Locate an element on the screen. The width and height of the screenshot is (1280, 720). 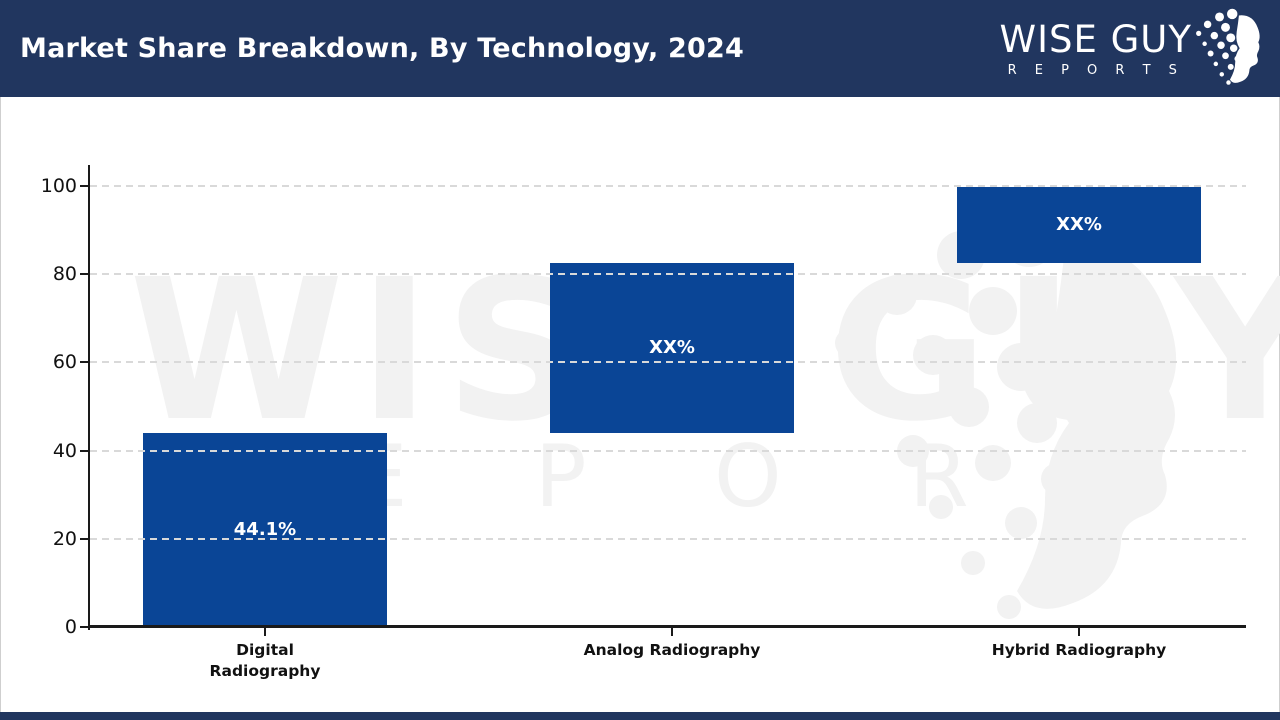
brand-logo: WISE GUY R E P O R T S is located at coordinates (1133, 49).